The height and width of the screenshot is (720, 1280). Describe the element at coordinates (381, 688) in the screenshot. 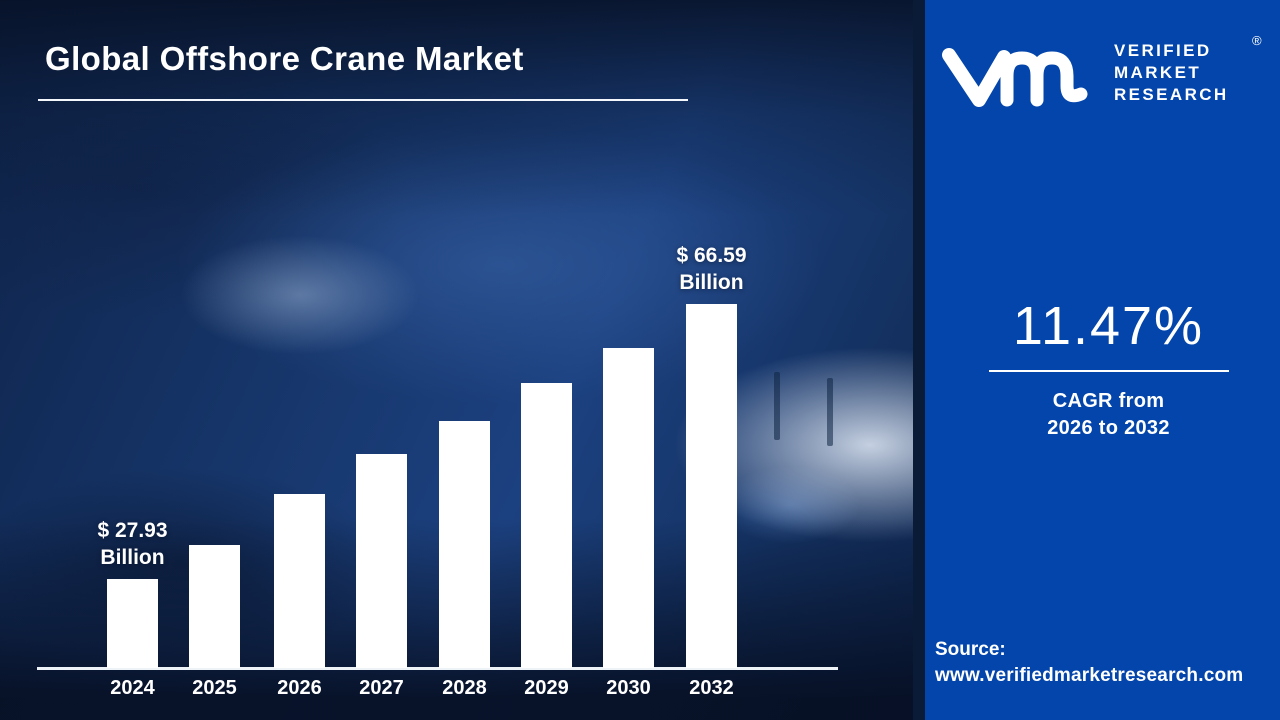

I see `x-tick-label-2027: 2027` at that location.